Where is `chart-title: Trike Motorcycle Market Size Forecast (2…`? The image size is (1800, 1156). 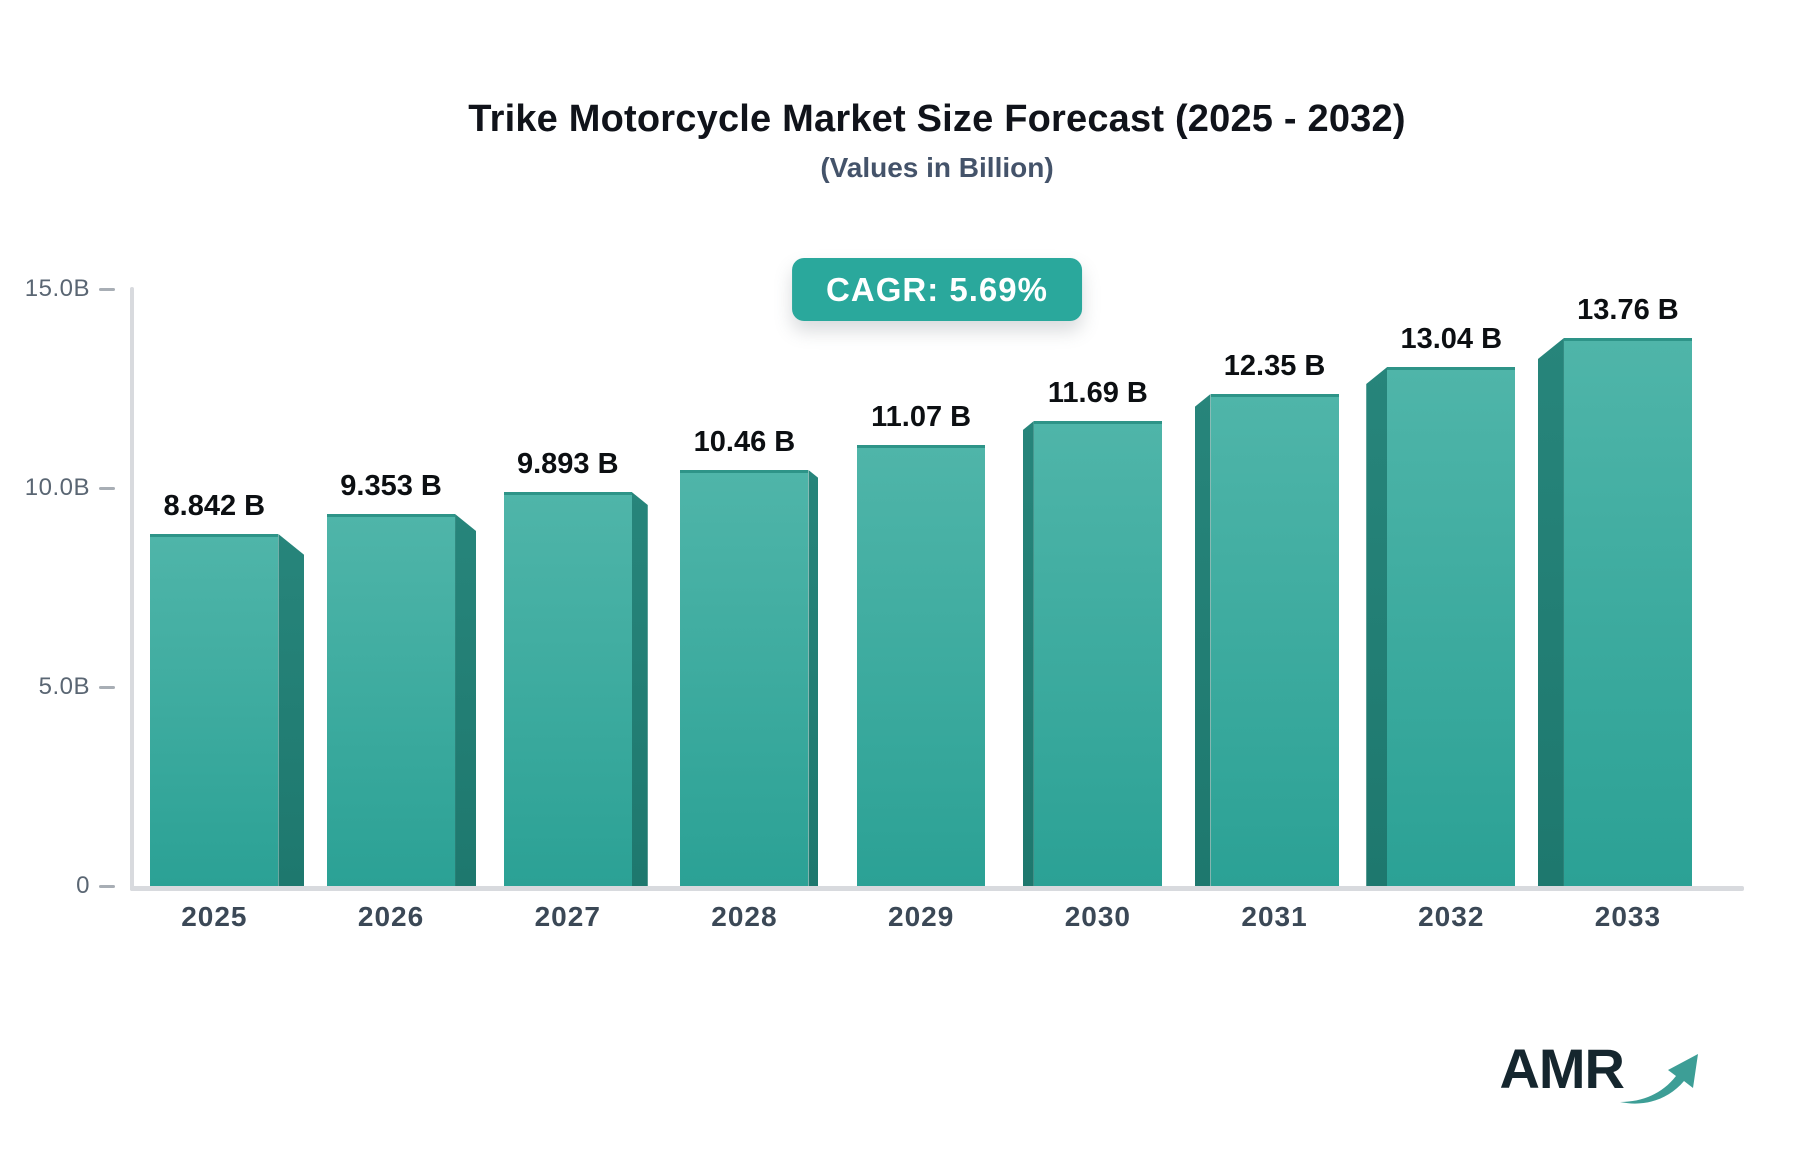 chart-title: Trike Motorcycle Market Size Forecast (2… is located at coordinates (937, 119).